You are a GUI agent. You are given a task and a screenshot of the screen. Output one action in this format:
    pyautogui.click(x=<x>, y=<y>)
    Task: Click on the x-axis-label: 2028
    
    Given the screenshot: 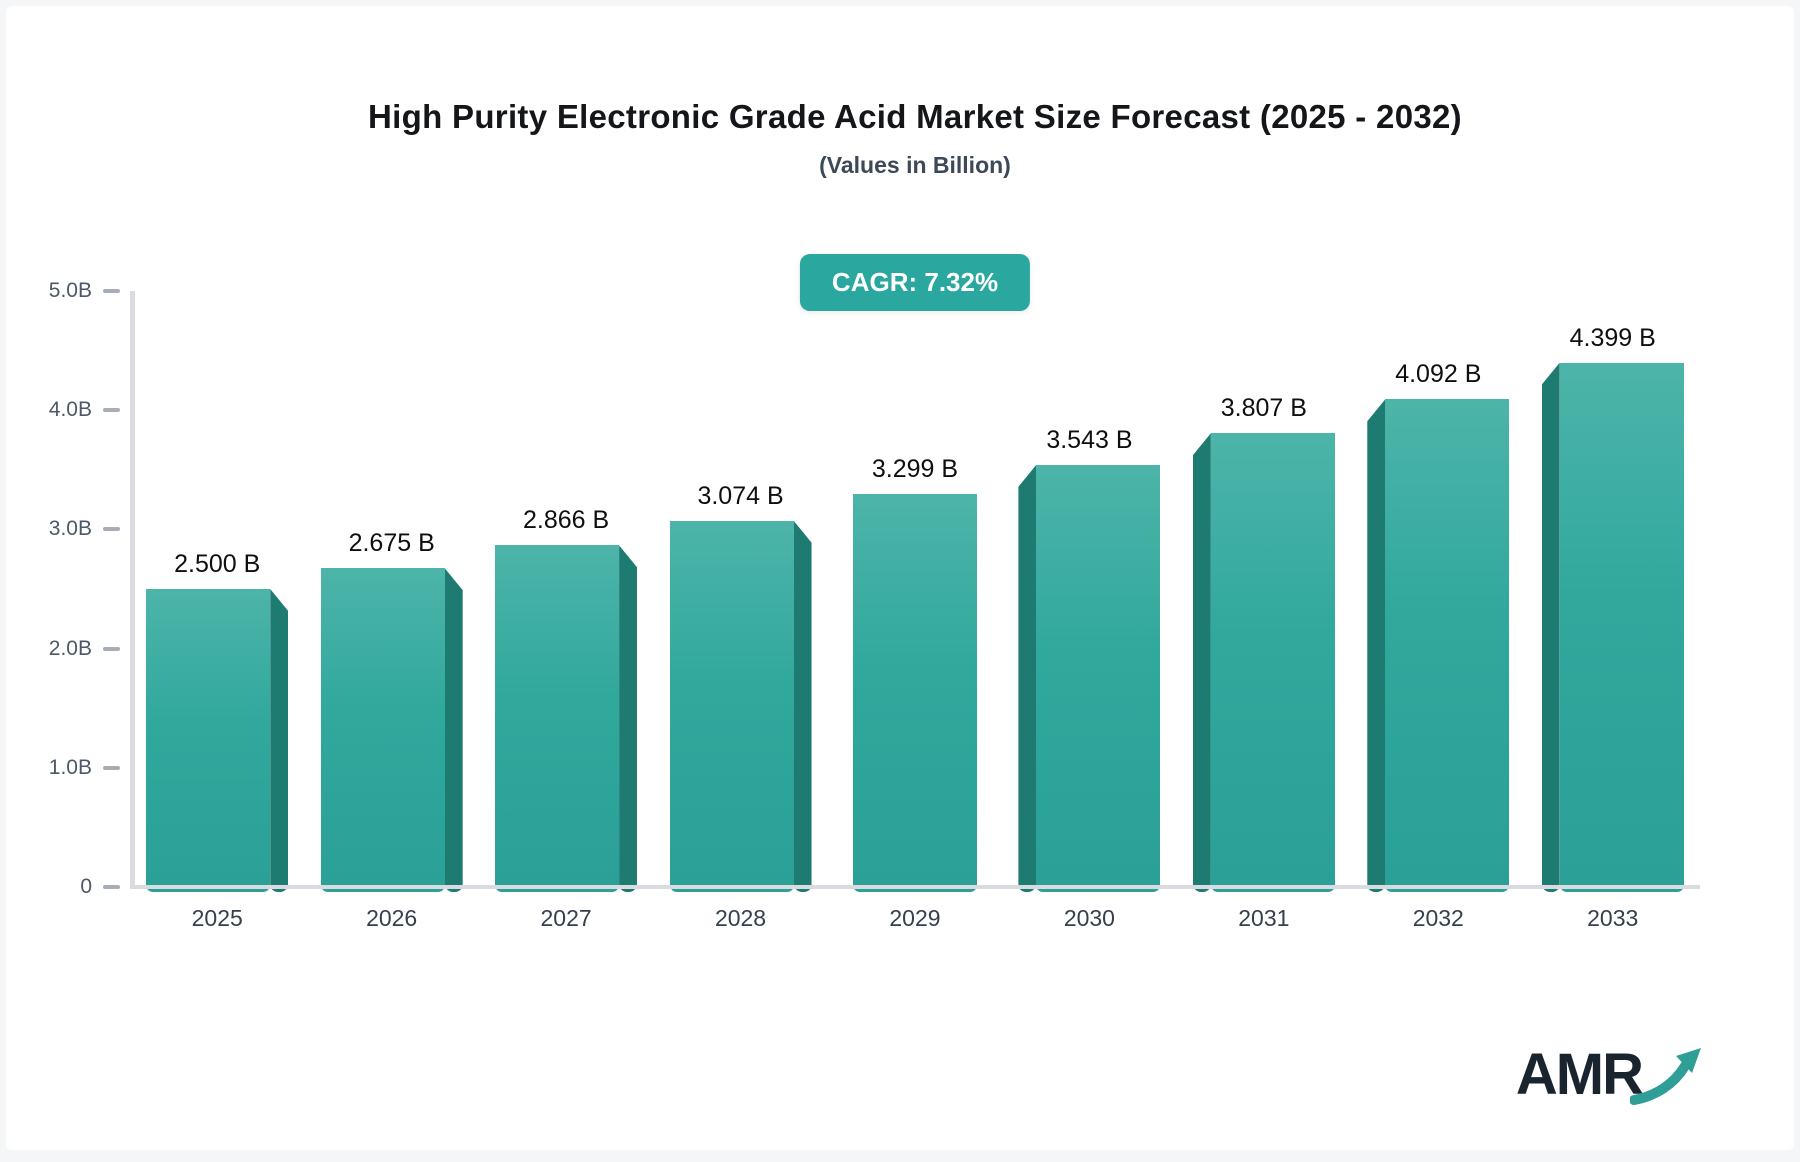 What is the action you would take?
    pyautogui.click(x=740, y=918)
    